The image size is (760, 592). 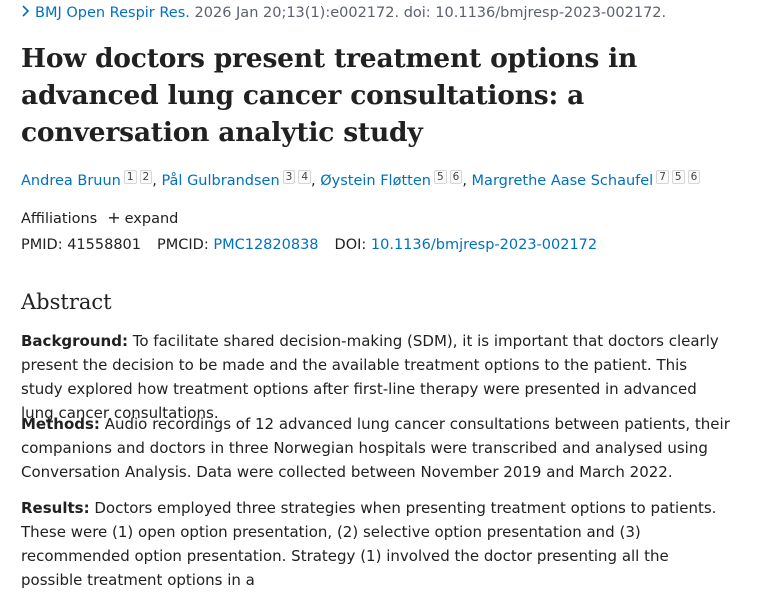 I want to click on pmid-value: 41558801, so click(x=104, y=245).